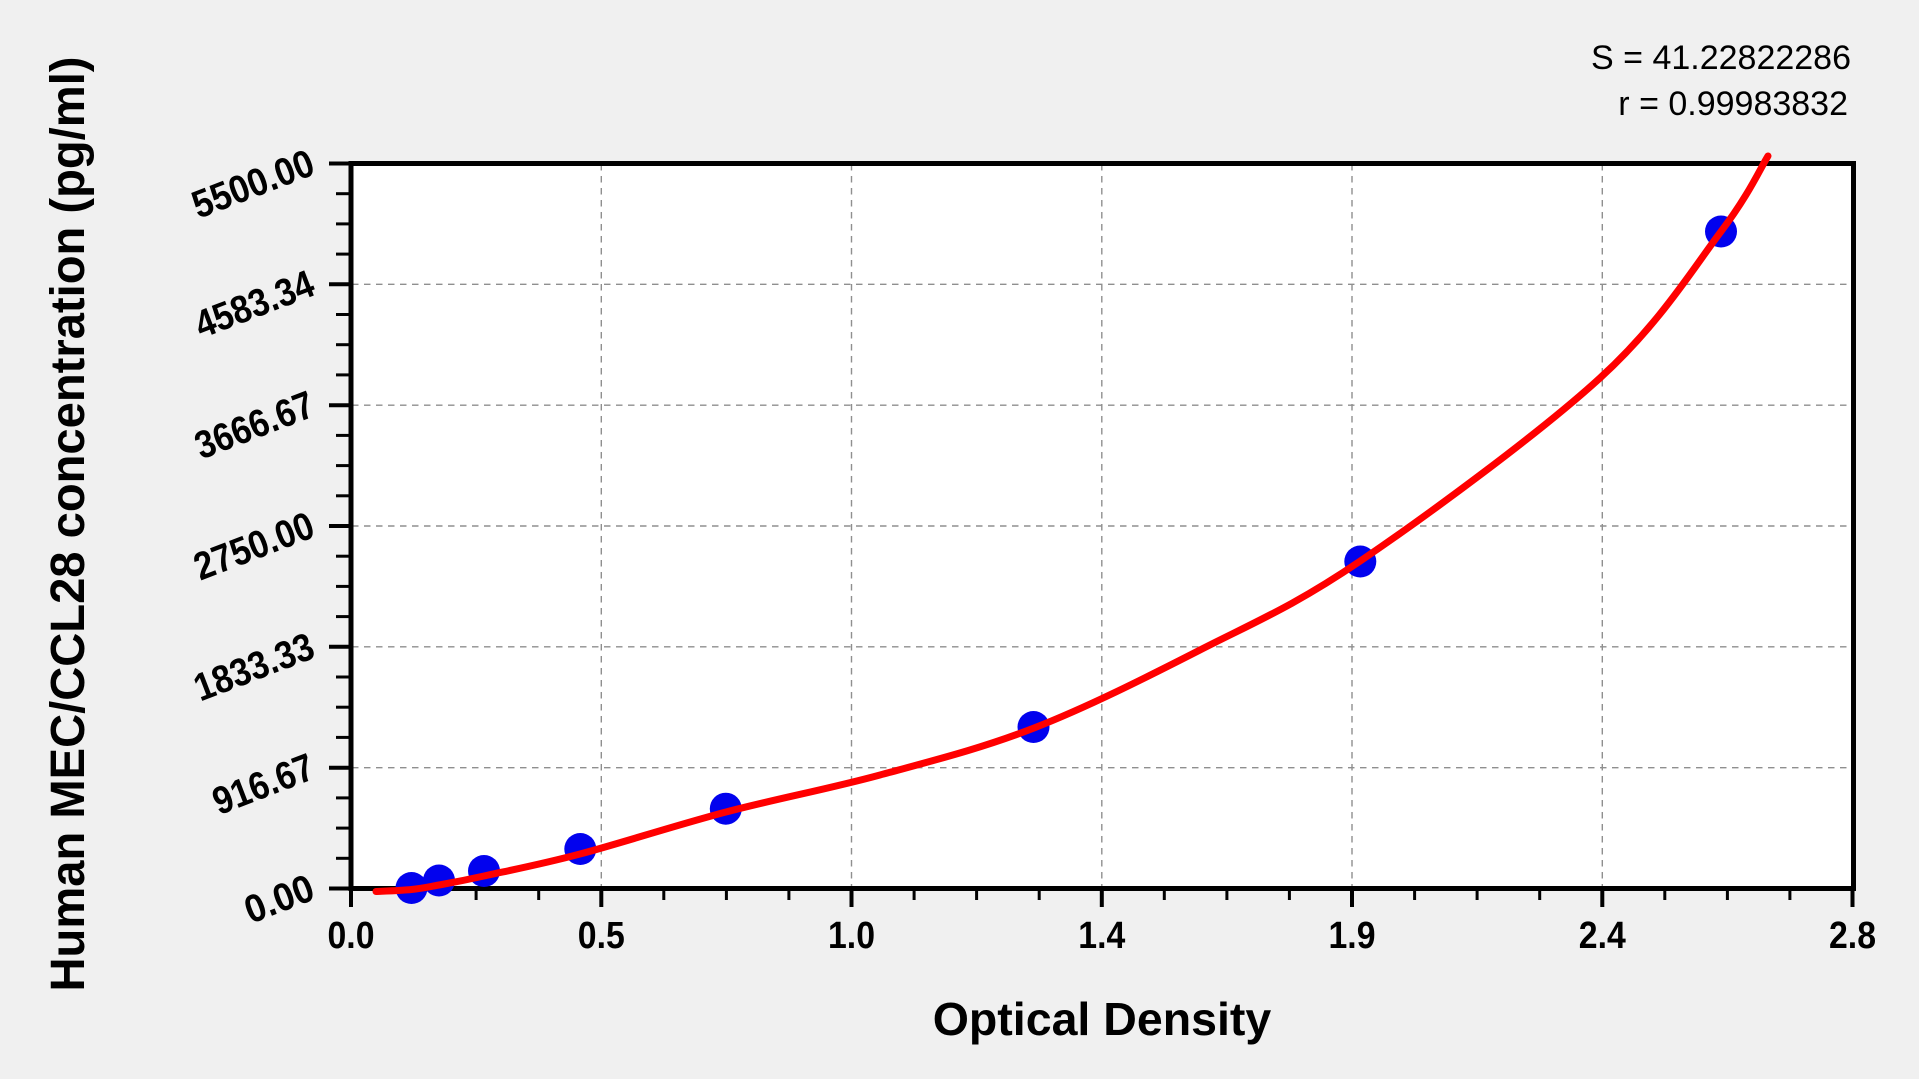 This screenshot has height=1079, width=1919. Describe the element at coordinates (1733, 104) in the screenshot. I see `svg-text: r = 0.99983832` at that location.